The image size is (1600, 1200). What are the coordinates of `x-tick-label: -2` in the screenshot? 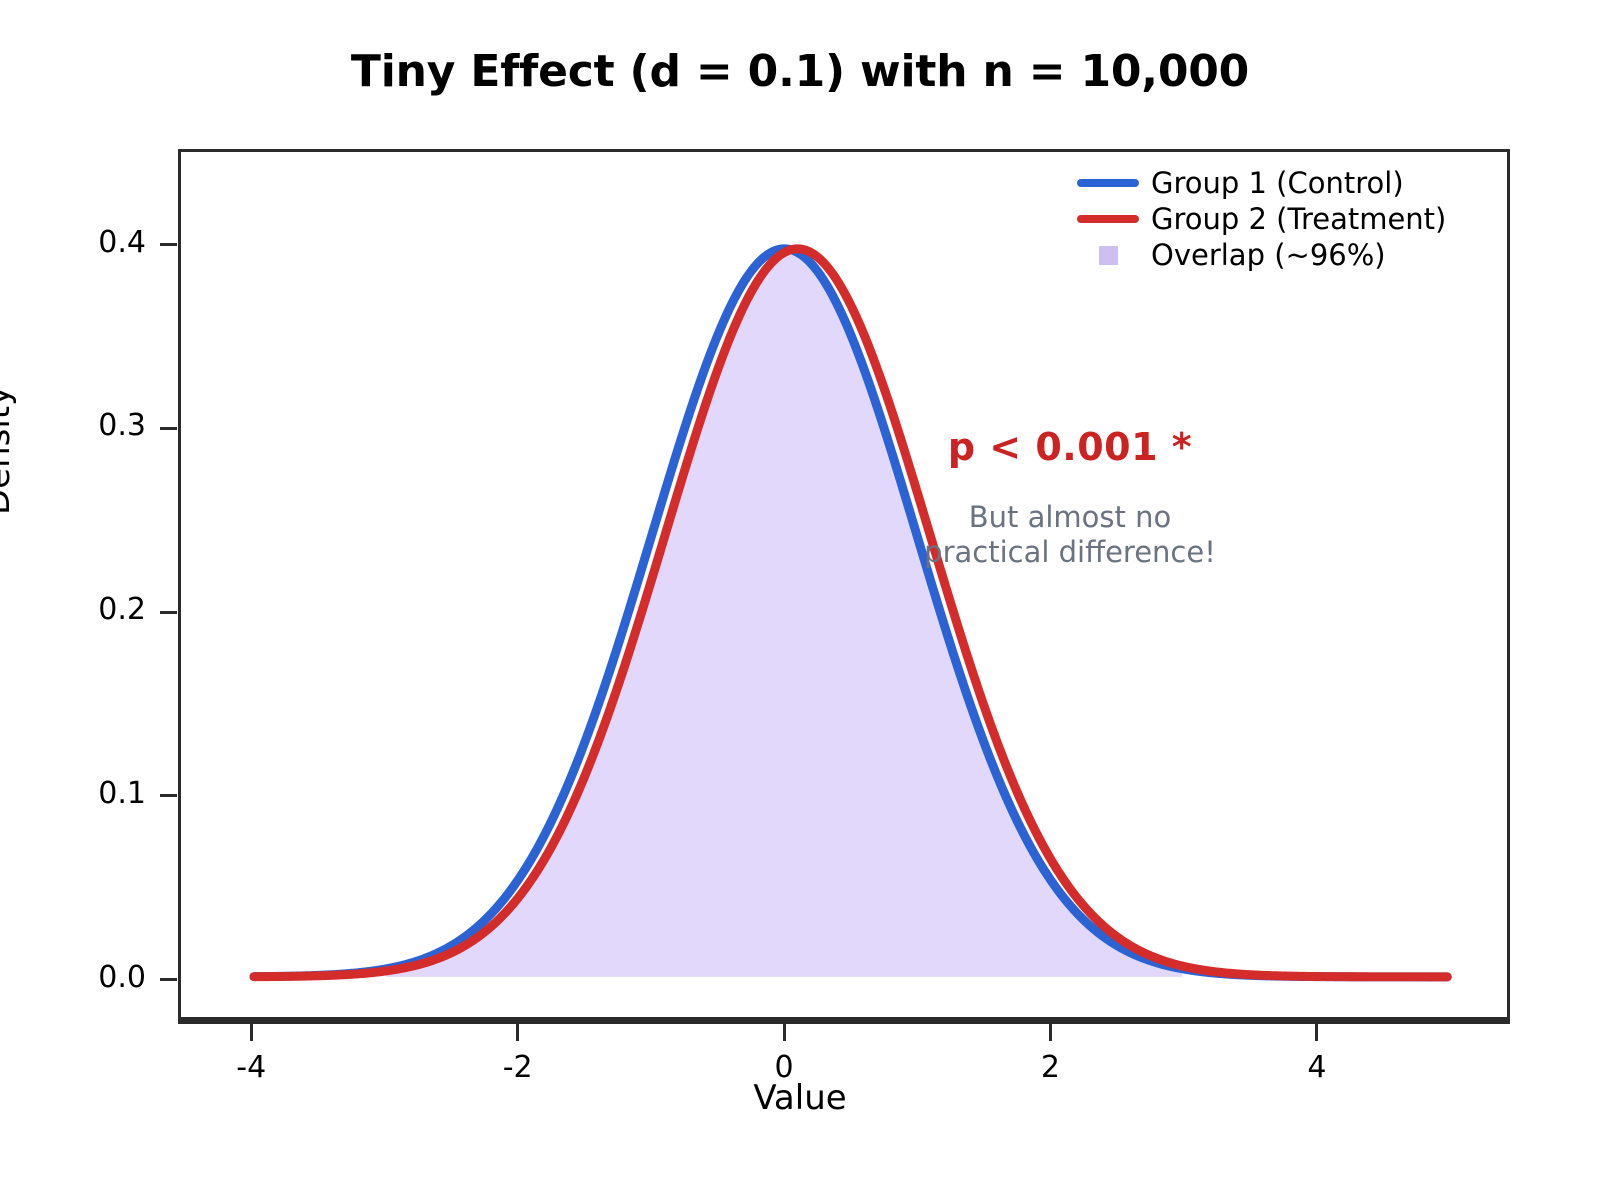 It's located at (517, 1067).